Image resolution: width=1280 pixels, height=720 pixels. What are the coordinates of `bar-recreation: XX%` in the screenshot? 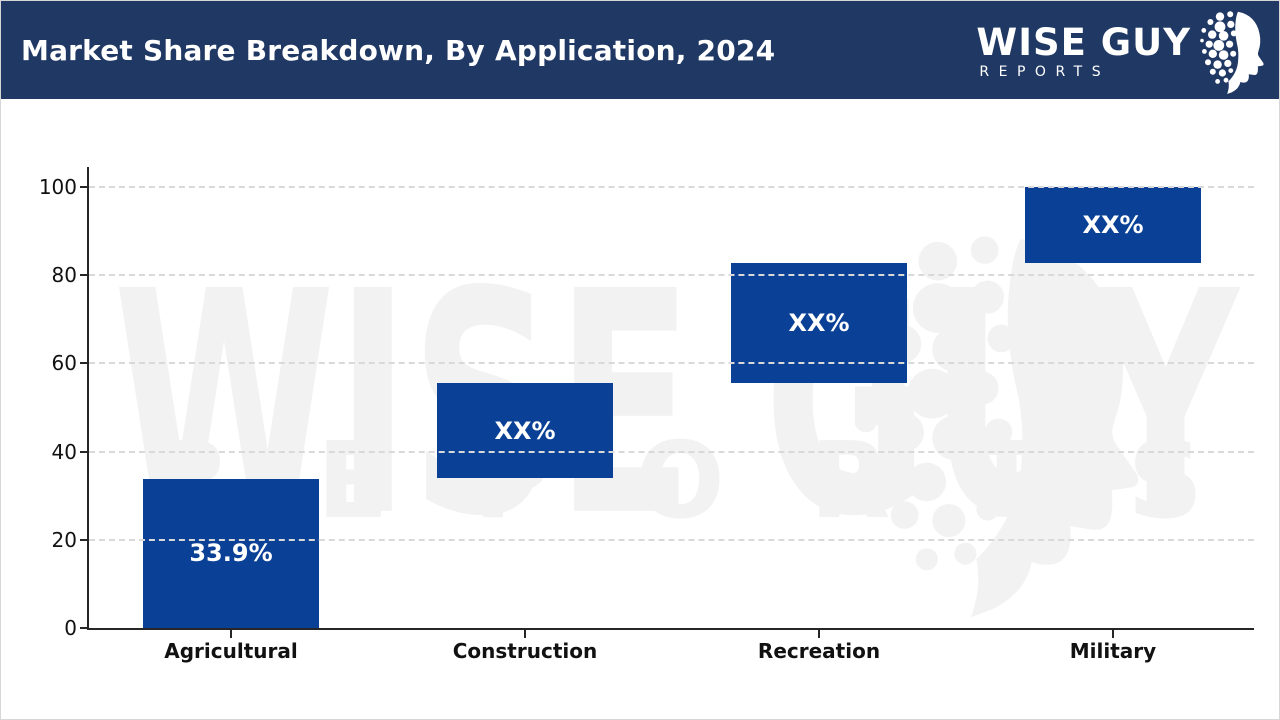 It's located at (819, 323).